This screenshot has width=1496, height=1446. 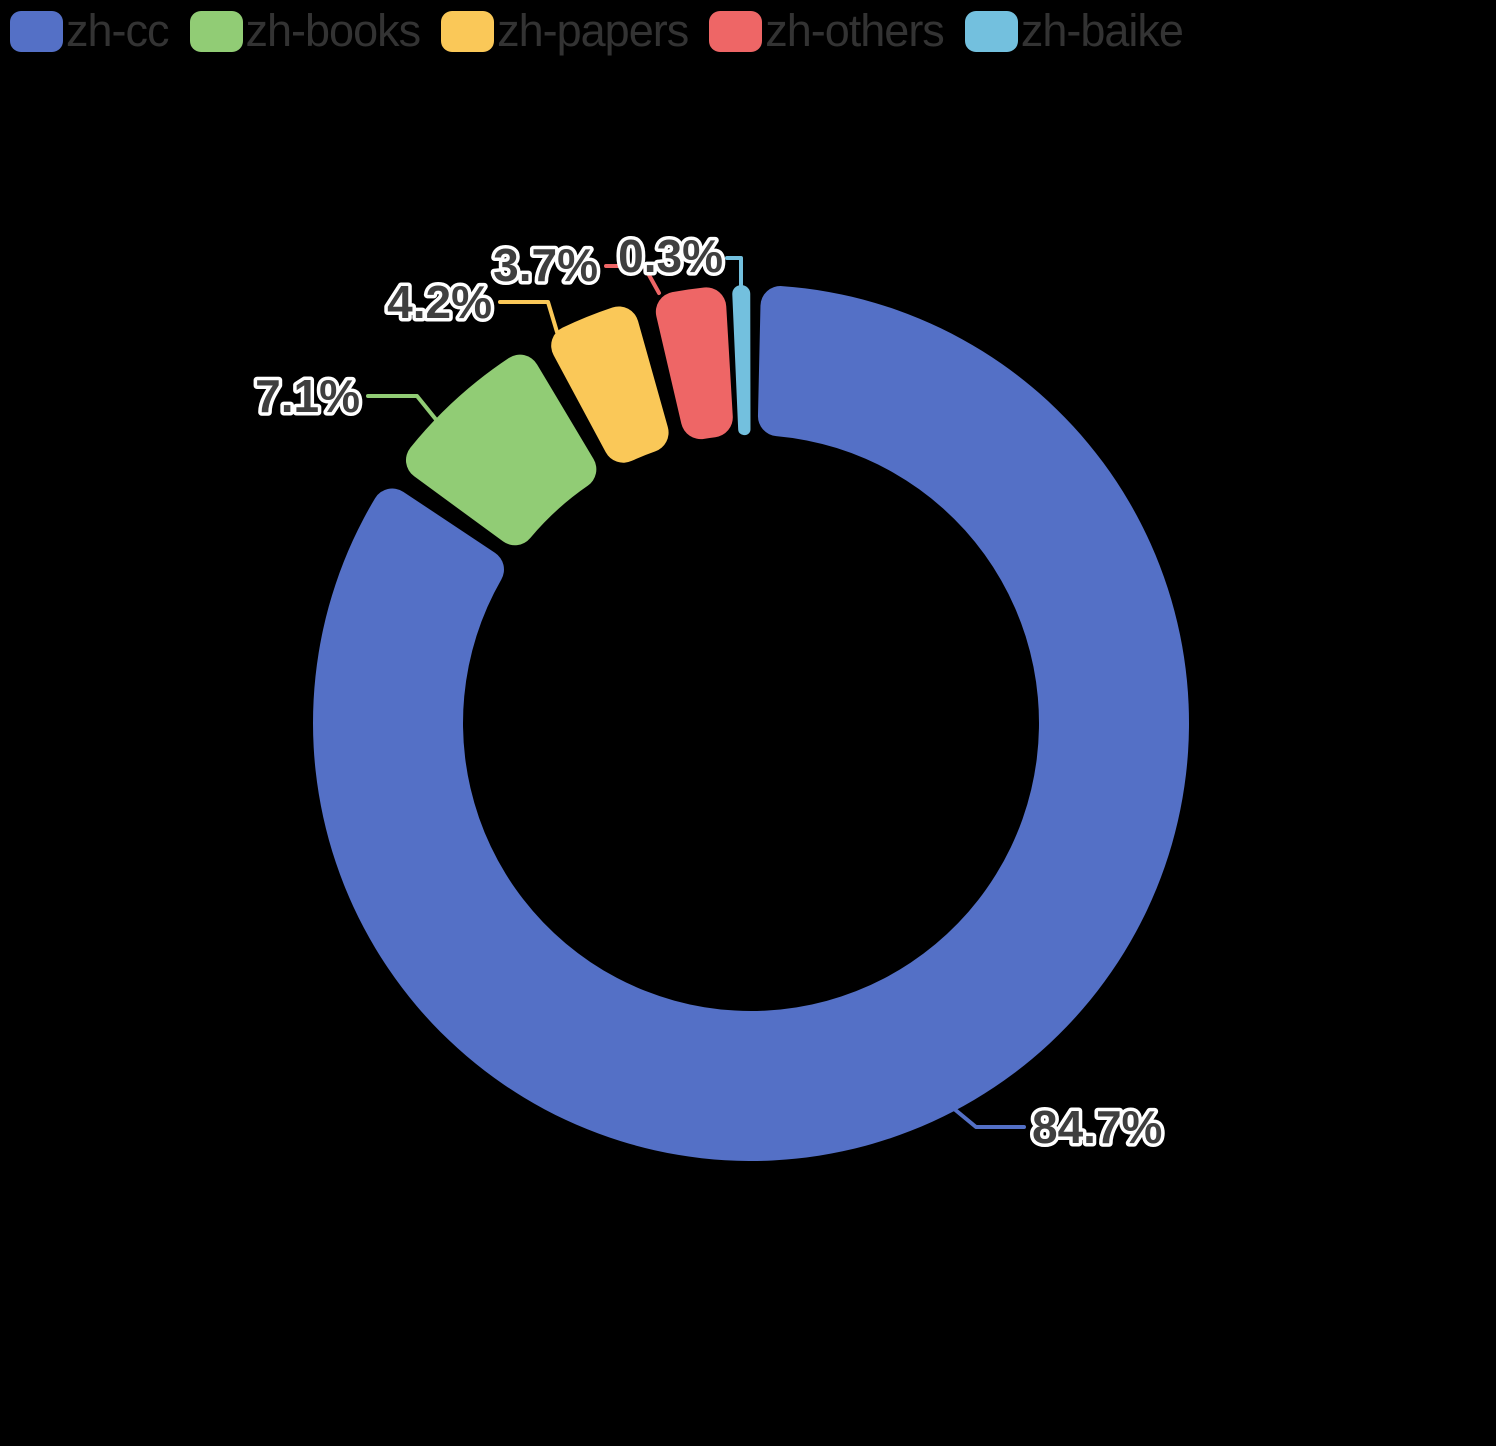 What do you see at coordinates (736, 31) in the screenshot?
I see `legend-swatch-zh-others` at bounding box center [736, 31].